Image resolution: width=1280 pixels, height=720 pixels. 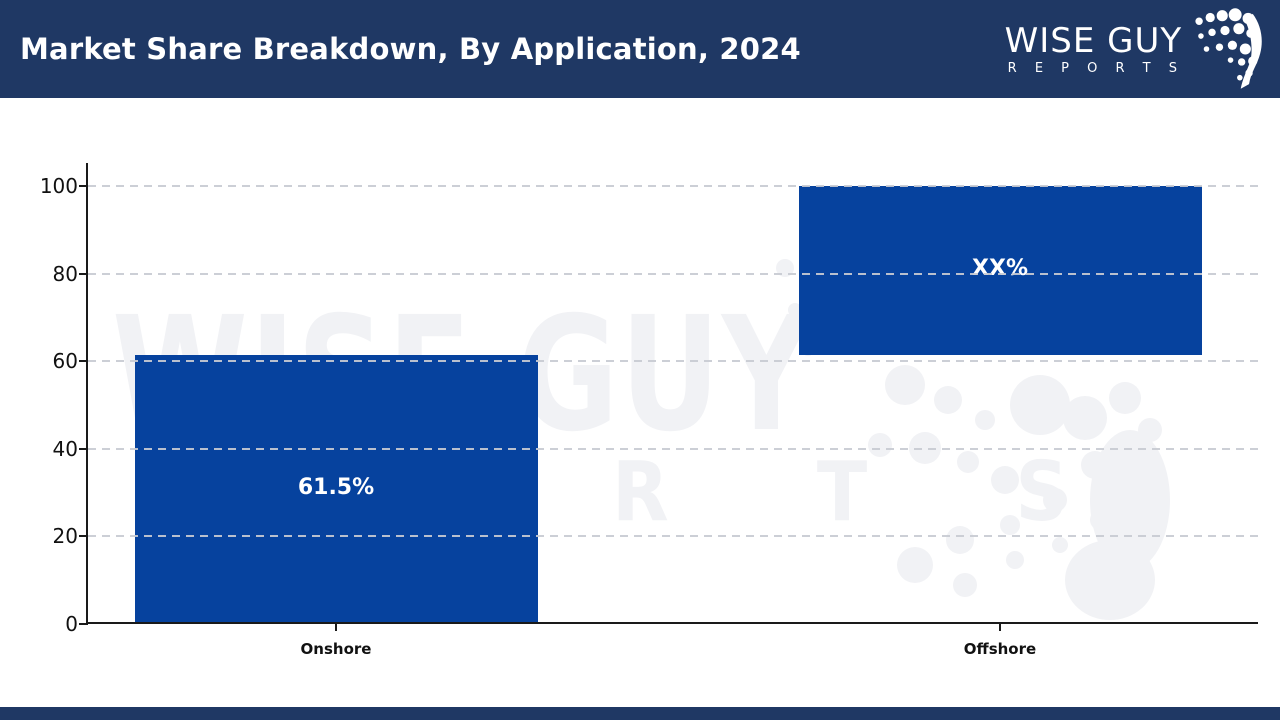 I want to click on footer-bar, so click(x=640, y=713).